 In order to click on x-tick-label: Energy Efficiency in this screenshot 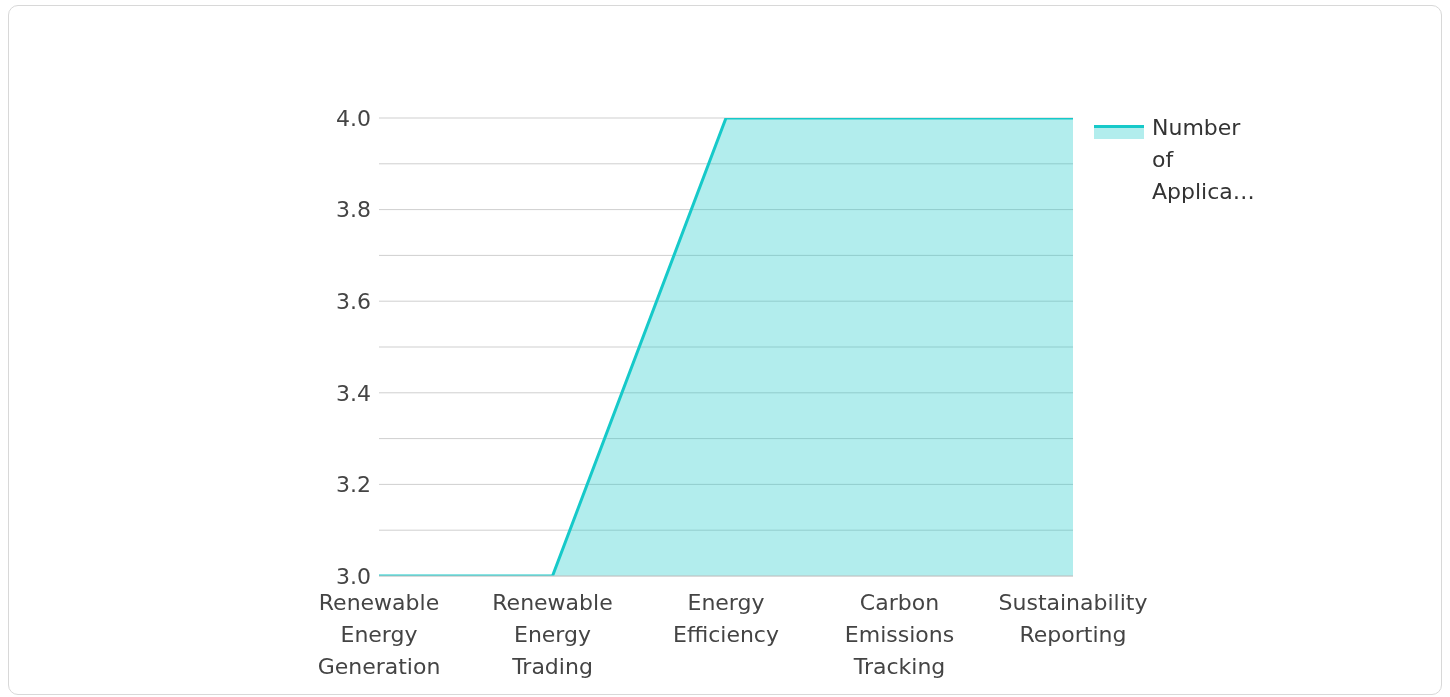, I will do `click(726, 618)`.